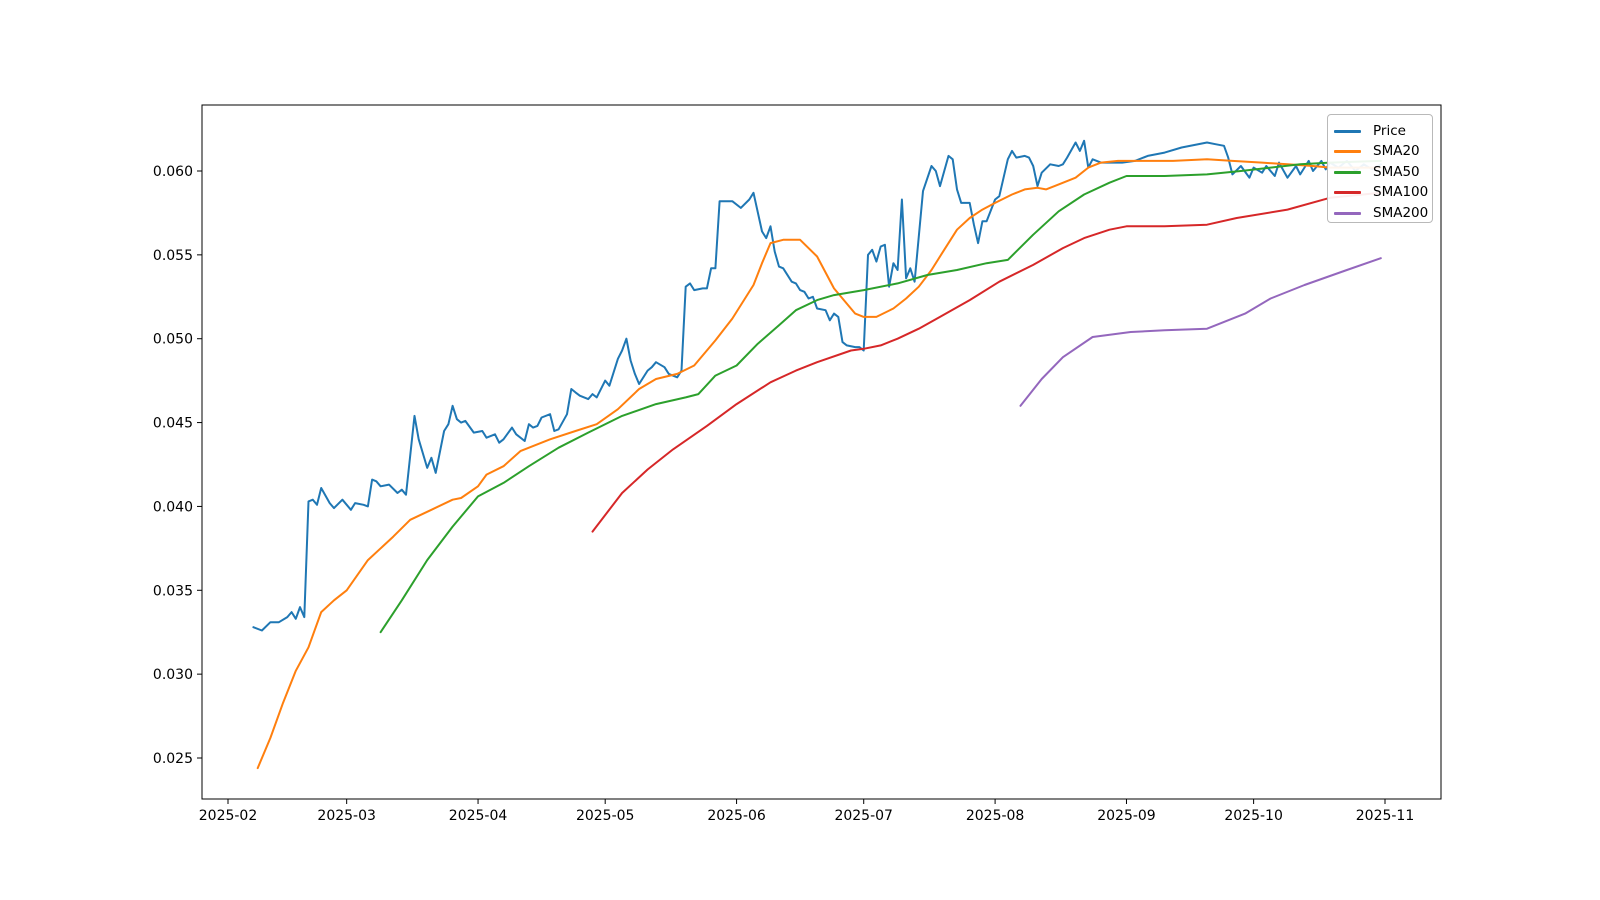 The image size is (1600, 900). I want to click on y-tick-label: 0.030, so click(173, 675).